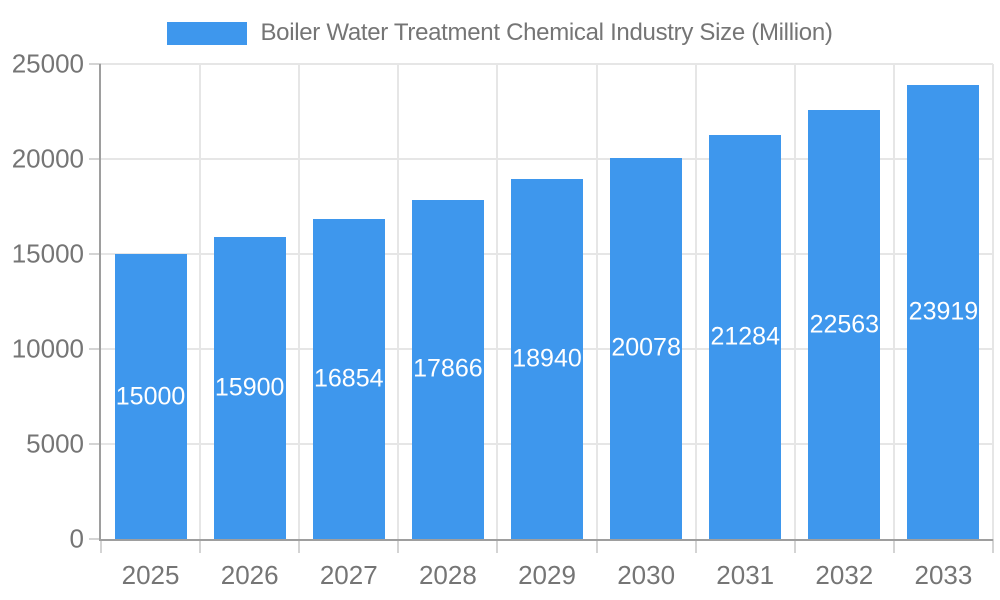 This screenshot has height=600, width=1000. I want to click on bar-2032, so click(844, 324).